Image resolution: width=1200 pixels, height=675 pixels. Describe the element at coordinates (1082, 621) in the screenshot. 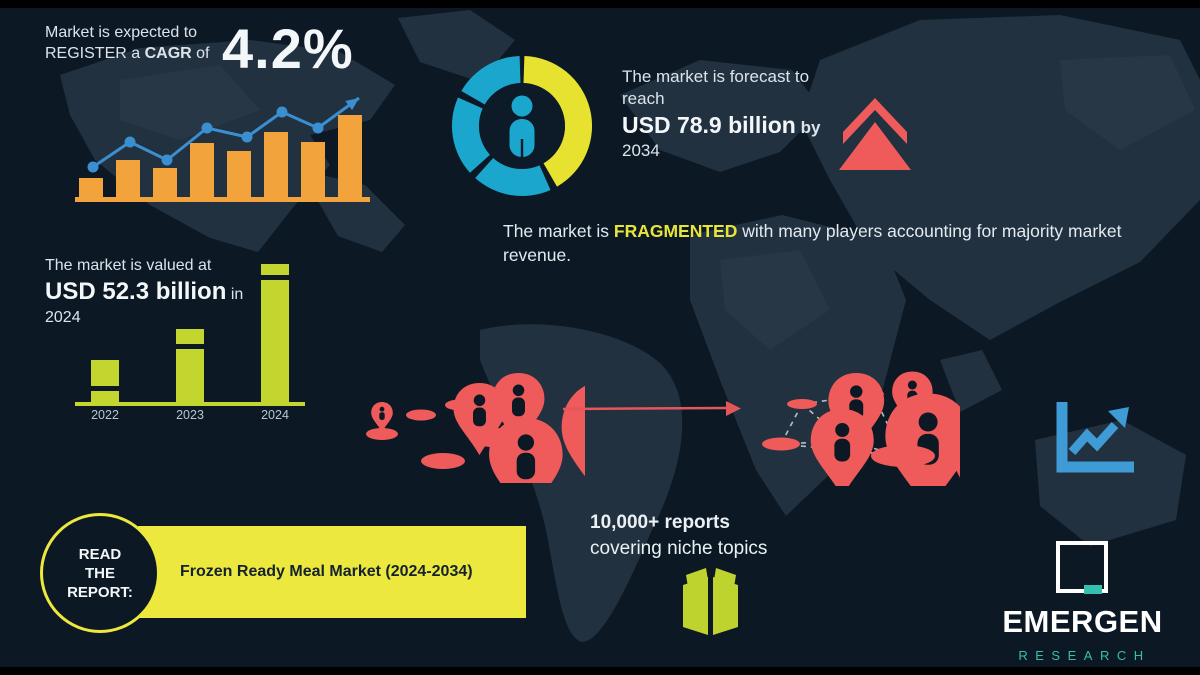

I see `logo-brand-text: EMERGEN` at that location.